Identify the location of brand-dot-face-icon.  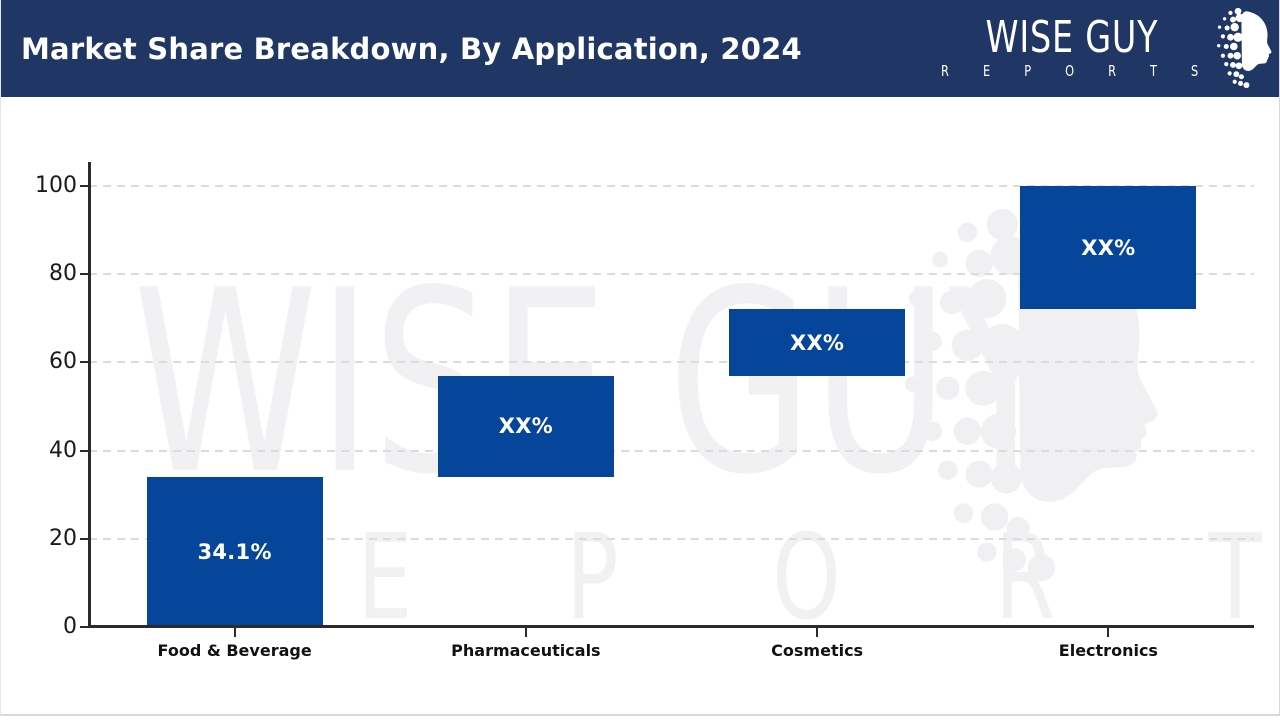
(1244, 48).